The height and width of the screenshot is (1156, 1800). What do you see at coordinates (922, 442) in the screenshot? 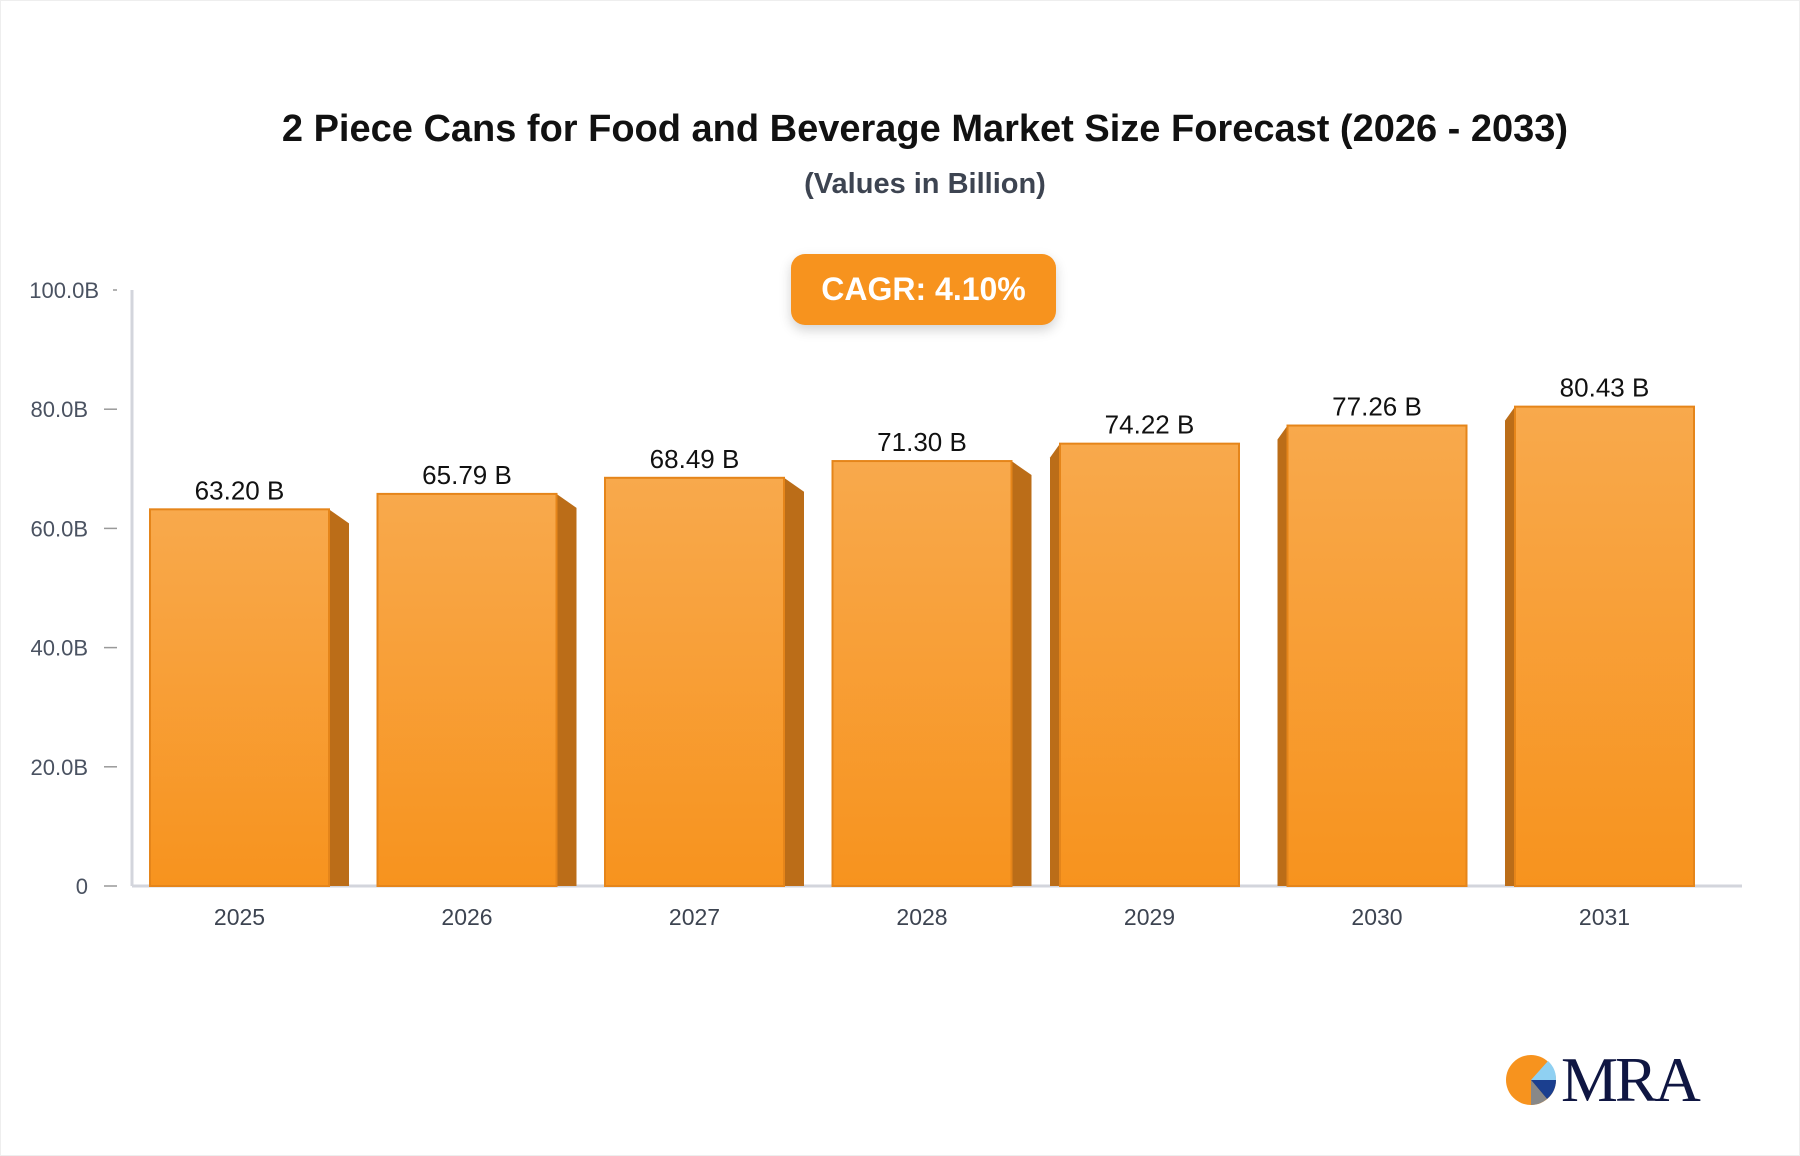
I see `data-label: 71.30 B` at bounding box center [922, 442].